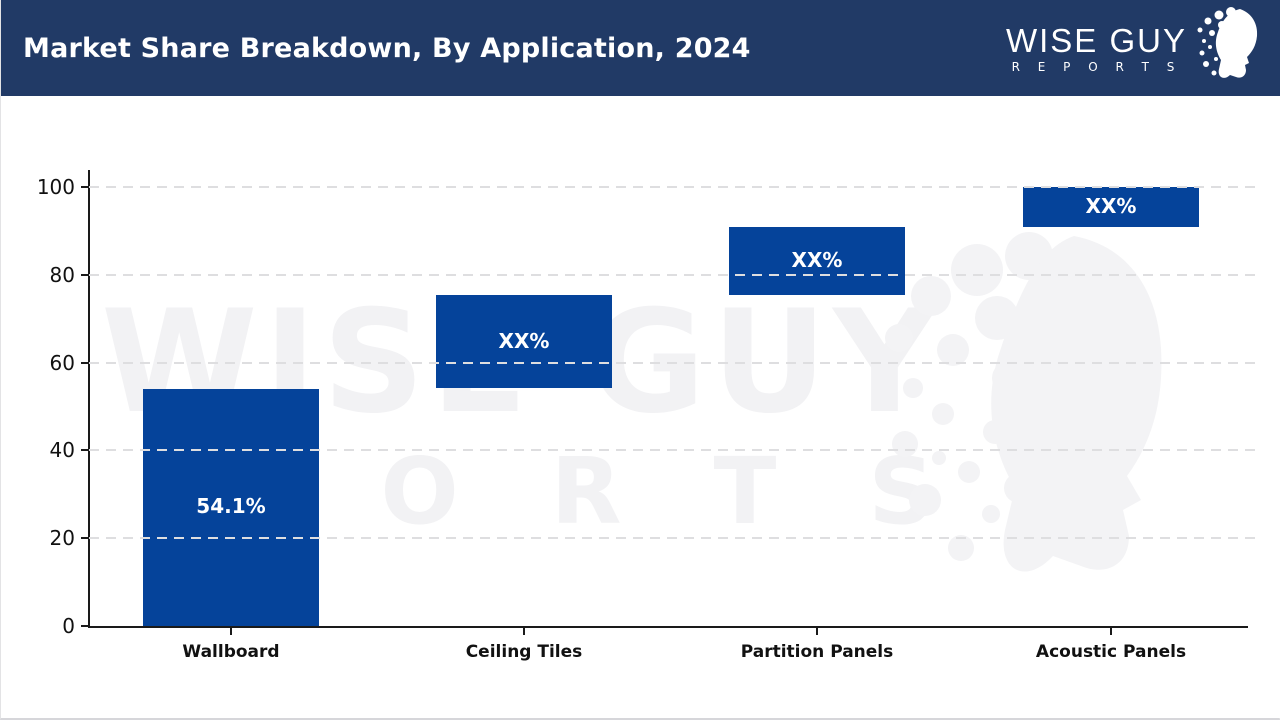 This screenshot has width=1280, height=720. I want to click on bar-wallboard, so click(231, 507).